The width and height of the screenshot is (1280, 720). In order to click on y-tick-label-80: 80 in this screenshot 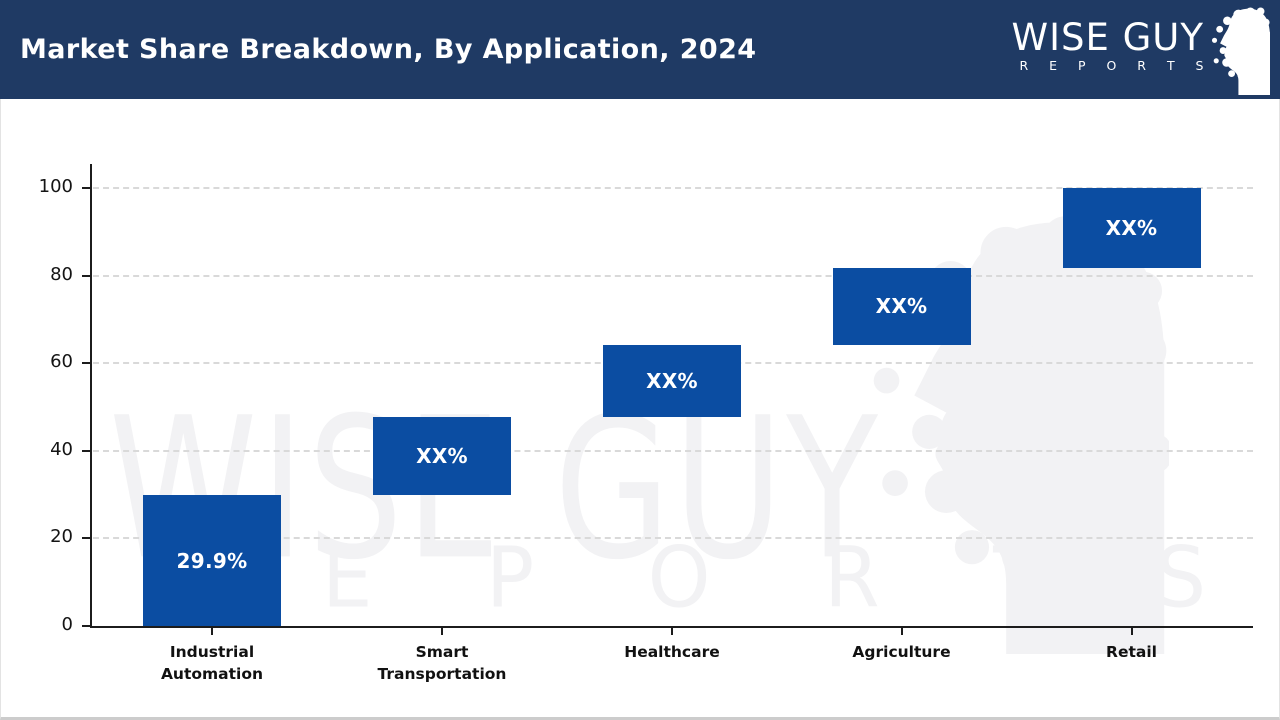, I will do `click(61, 274)`.